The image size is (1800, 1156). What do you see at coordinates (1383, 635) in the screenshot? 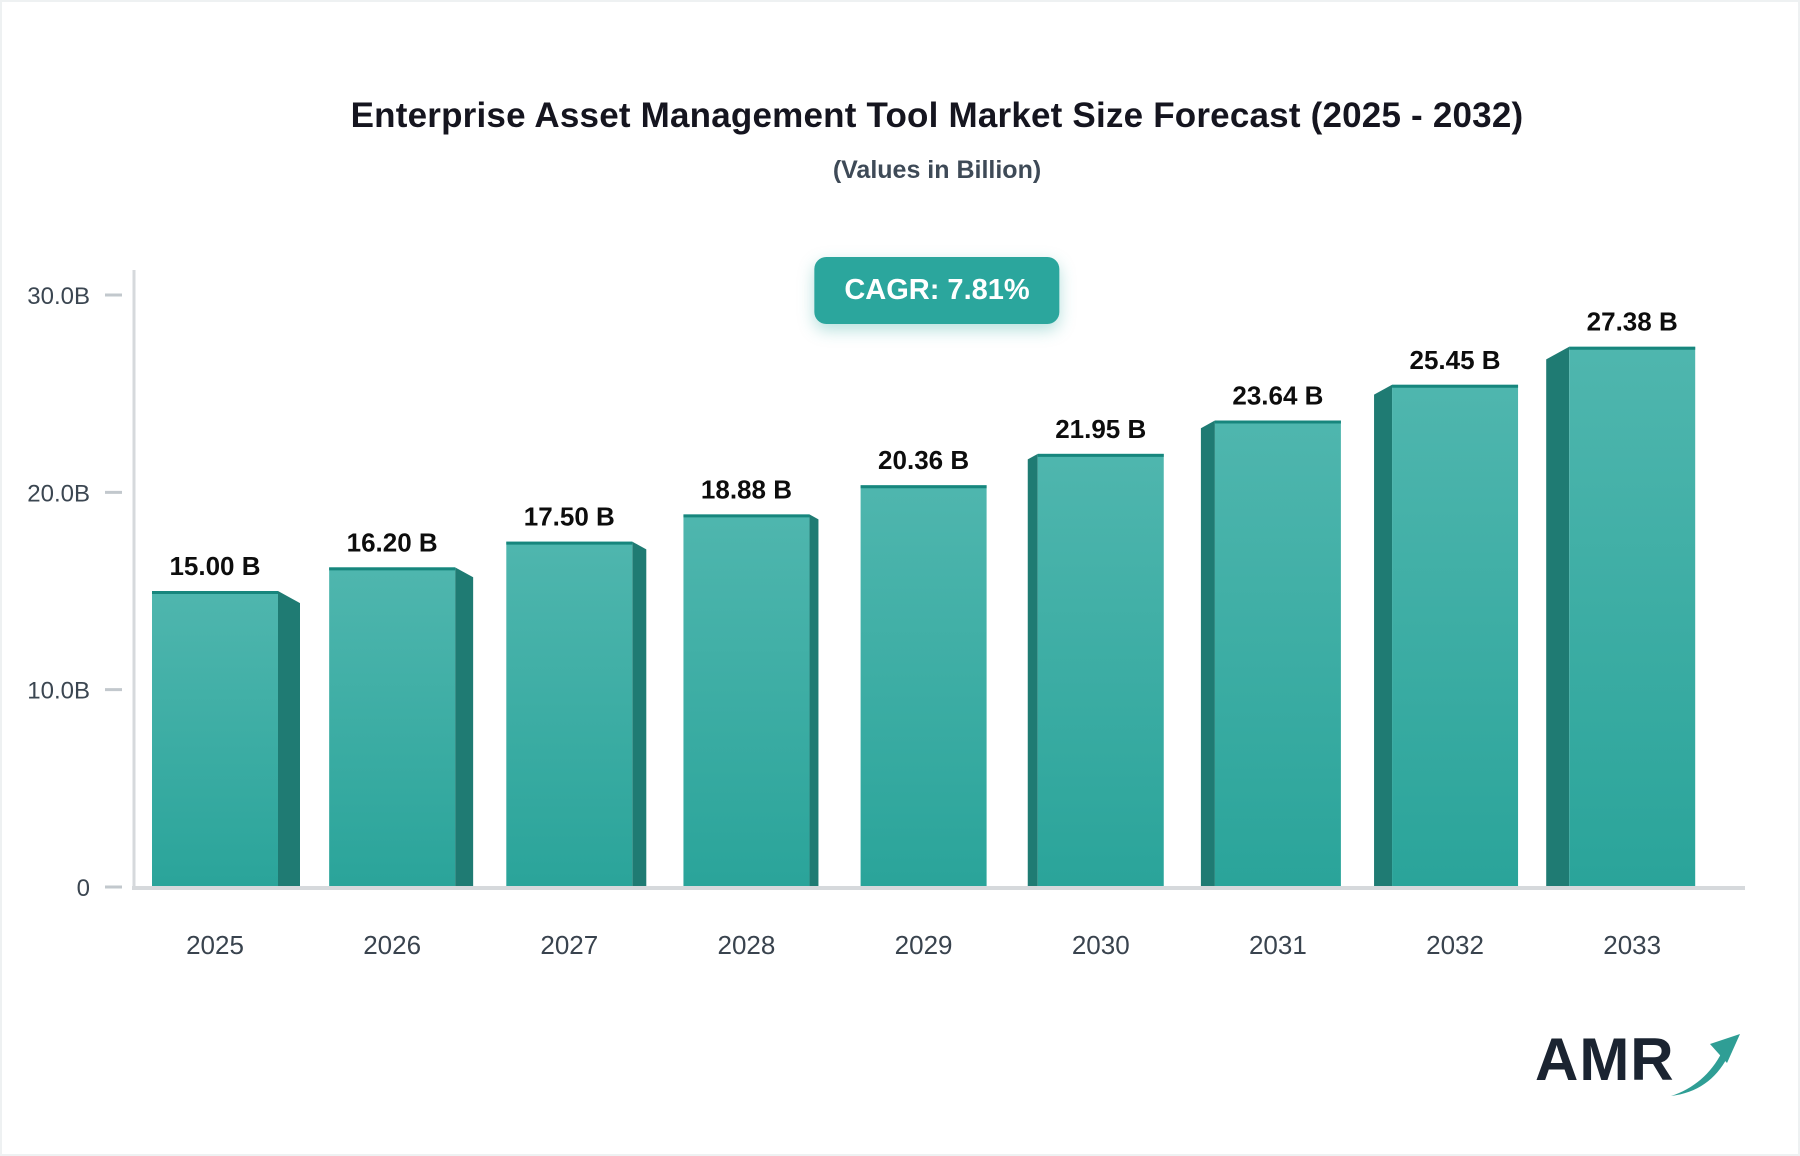
I see `bar-side-2032` at bounding box center [1383, 635].